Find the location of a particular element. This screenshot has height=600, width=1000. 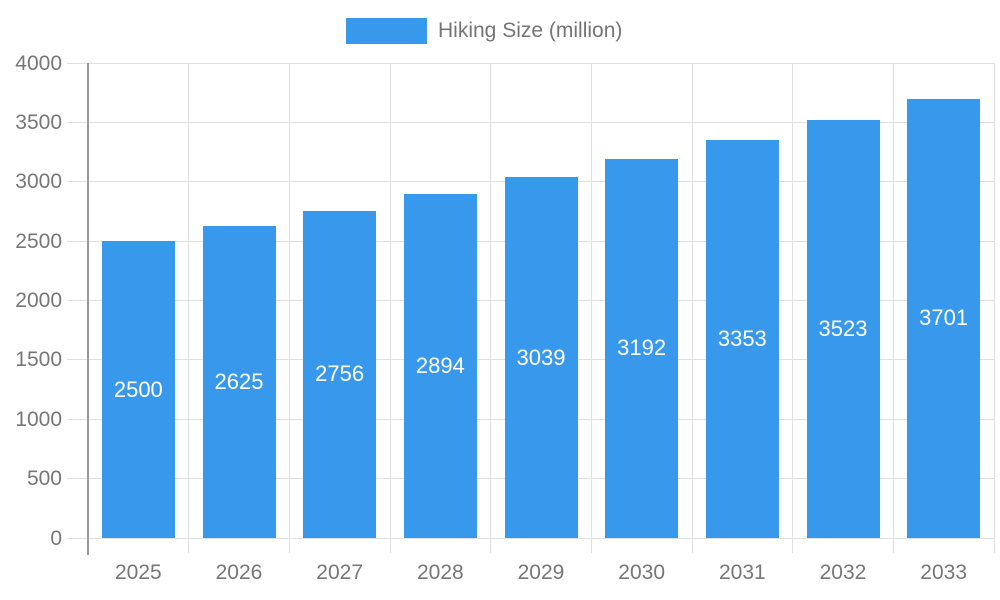

bar-value-label: 2500 is located at coordinates (138, 389).